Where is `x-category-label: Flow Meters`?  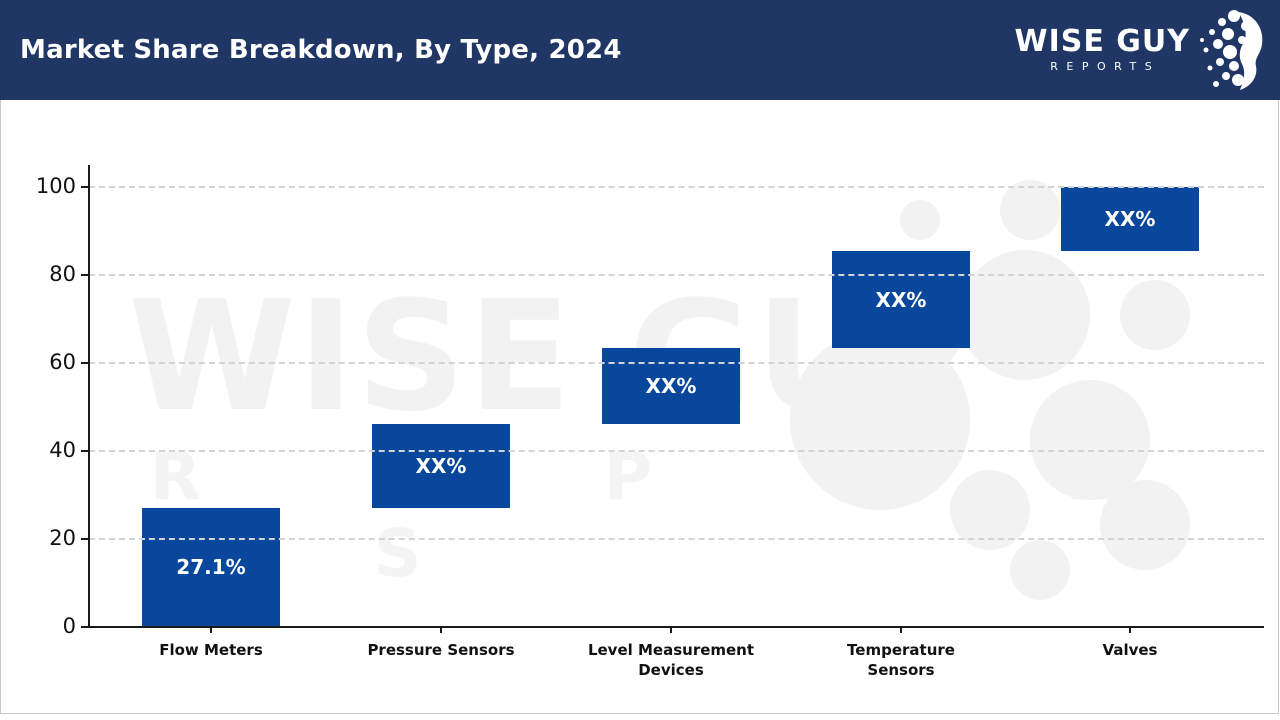 x-category-label: Flow Meters is located at coordinates (211, 650).